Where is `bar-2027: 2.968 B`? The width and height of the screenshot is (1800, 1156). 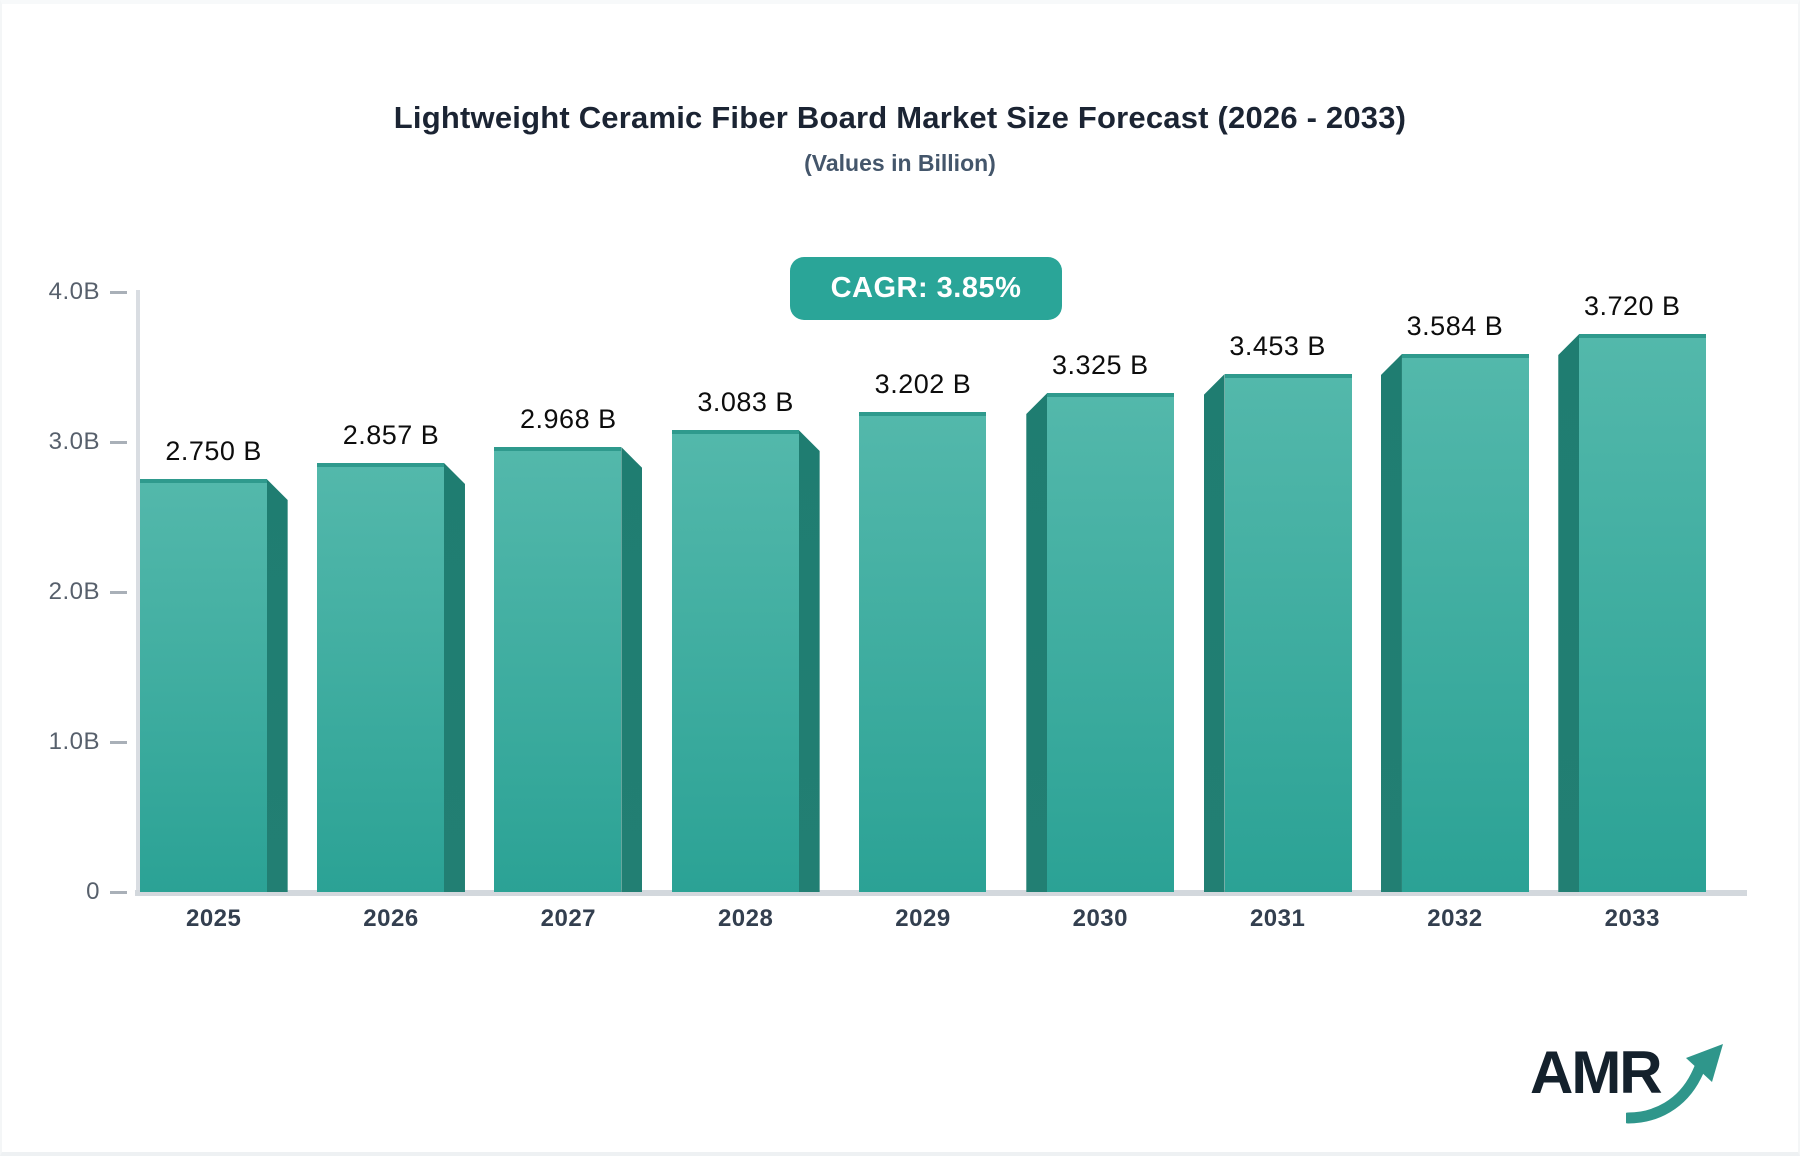 bar-2027: 2.968 B is located at coordinates (568, 648).